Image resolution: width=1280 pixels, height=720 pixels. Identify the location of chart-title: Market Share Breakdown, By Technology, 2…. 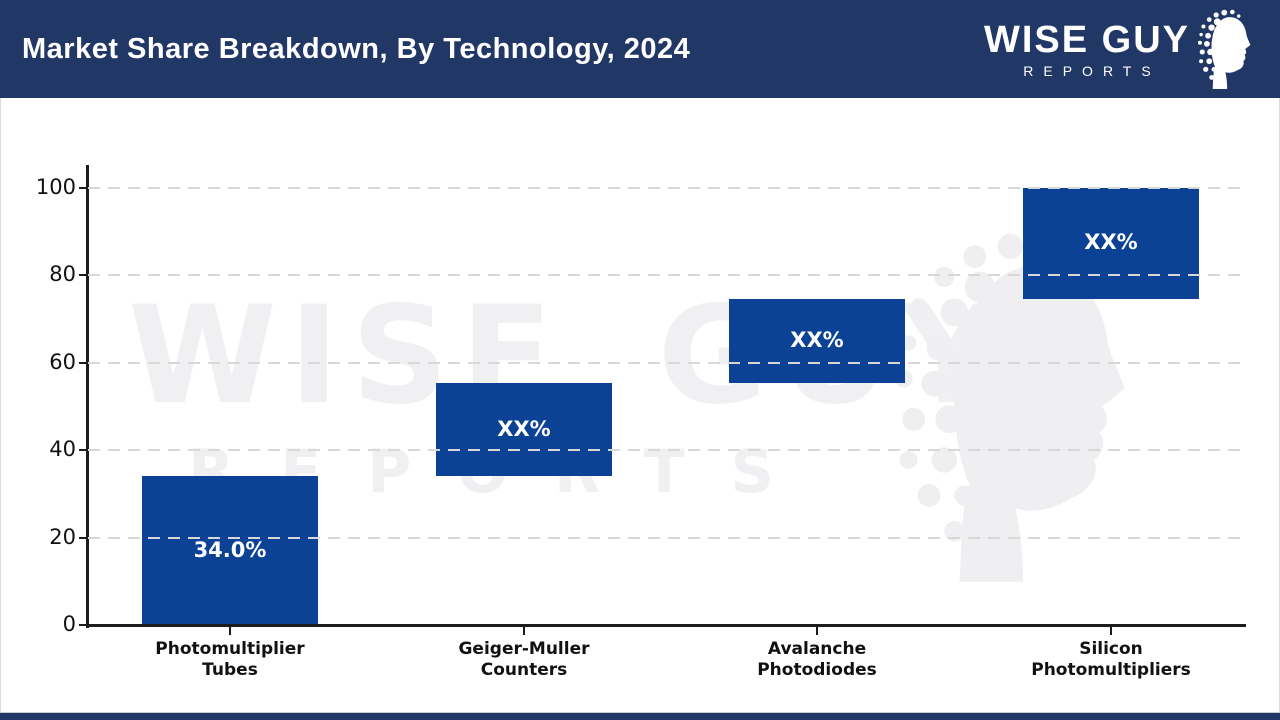
(356, 49).